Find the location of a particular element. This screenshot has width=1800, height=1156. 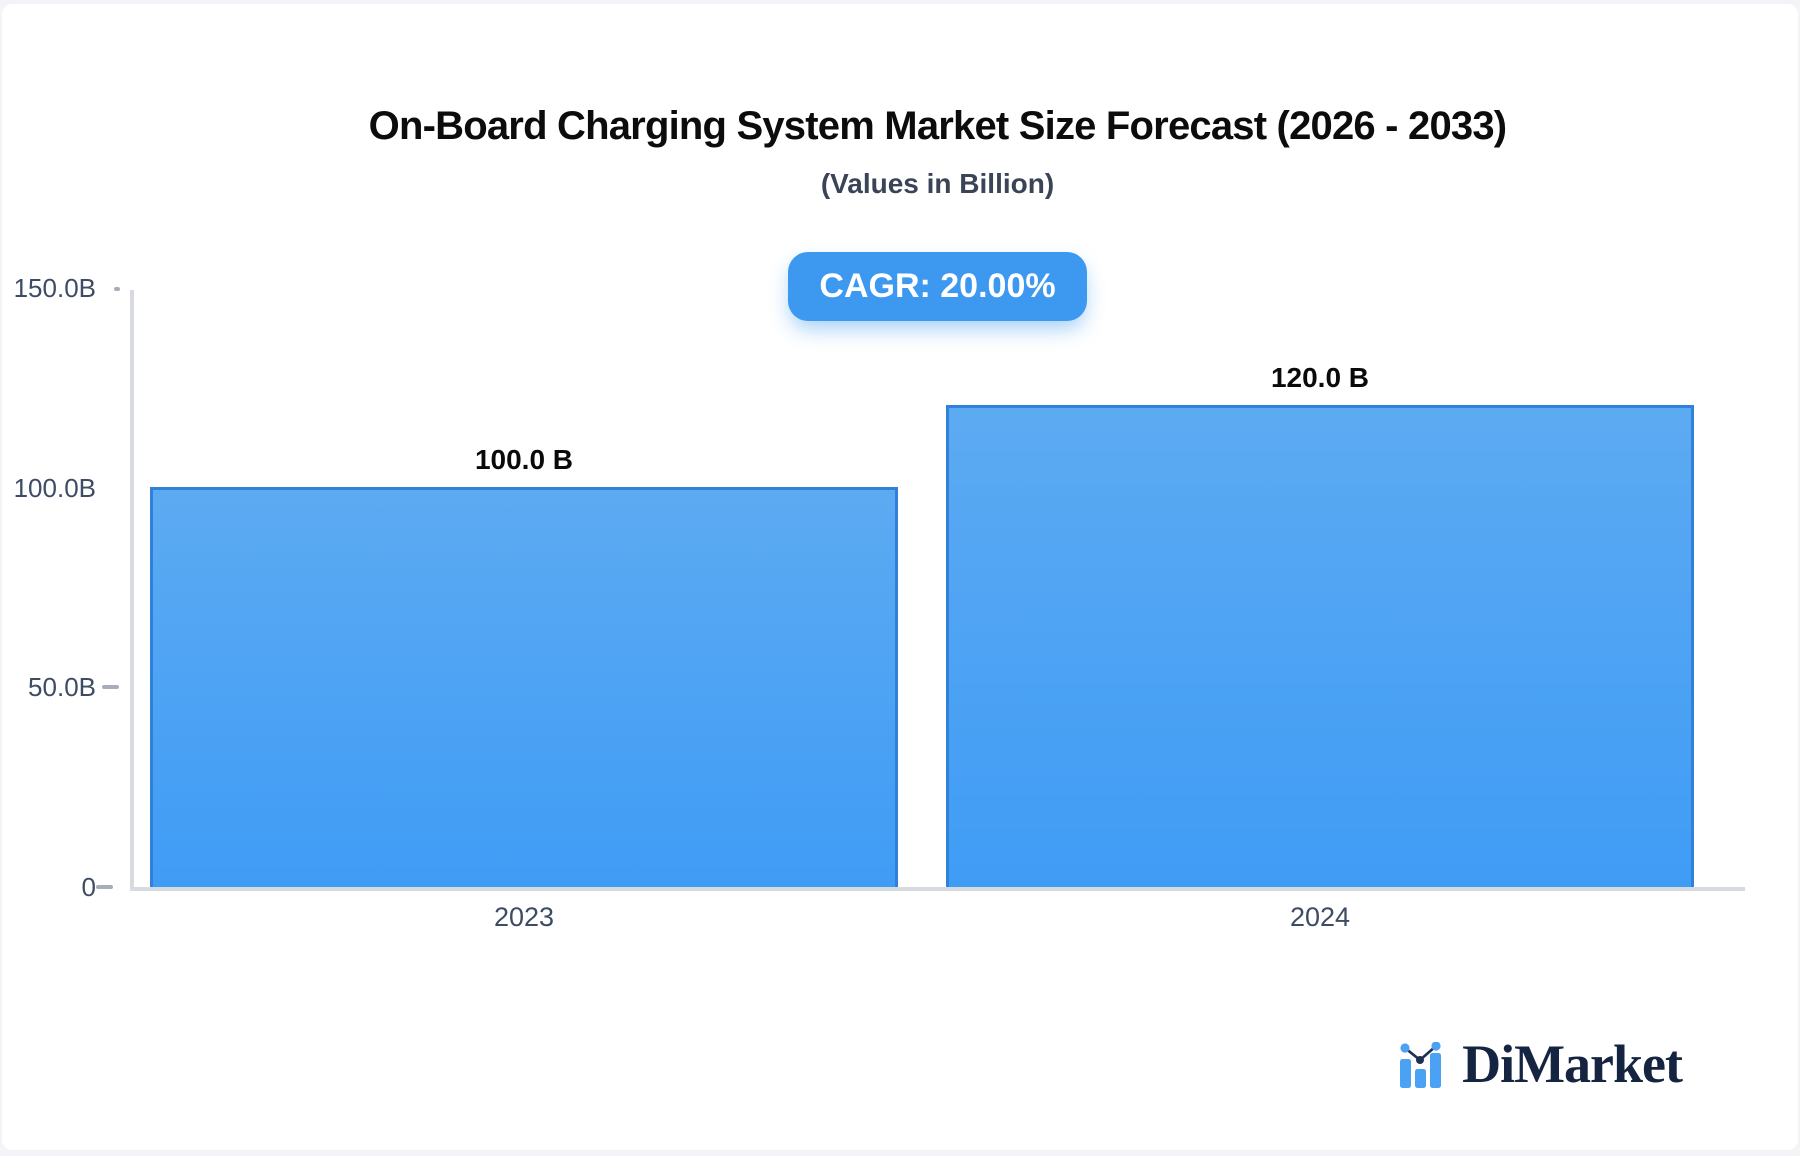

brand-logo-text: DiMarket is located at coordinates (1572, 1064).